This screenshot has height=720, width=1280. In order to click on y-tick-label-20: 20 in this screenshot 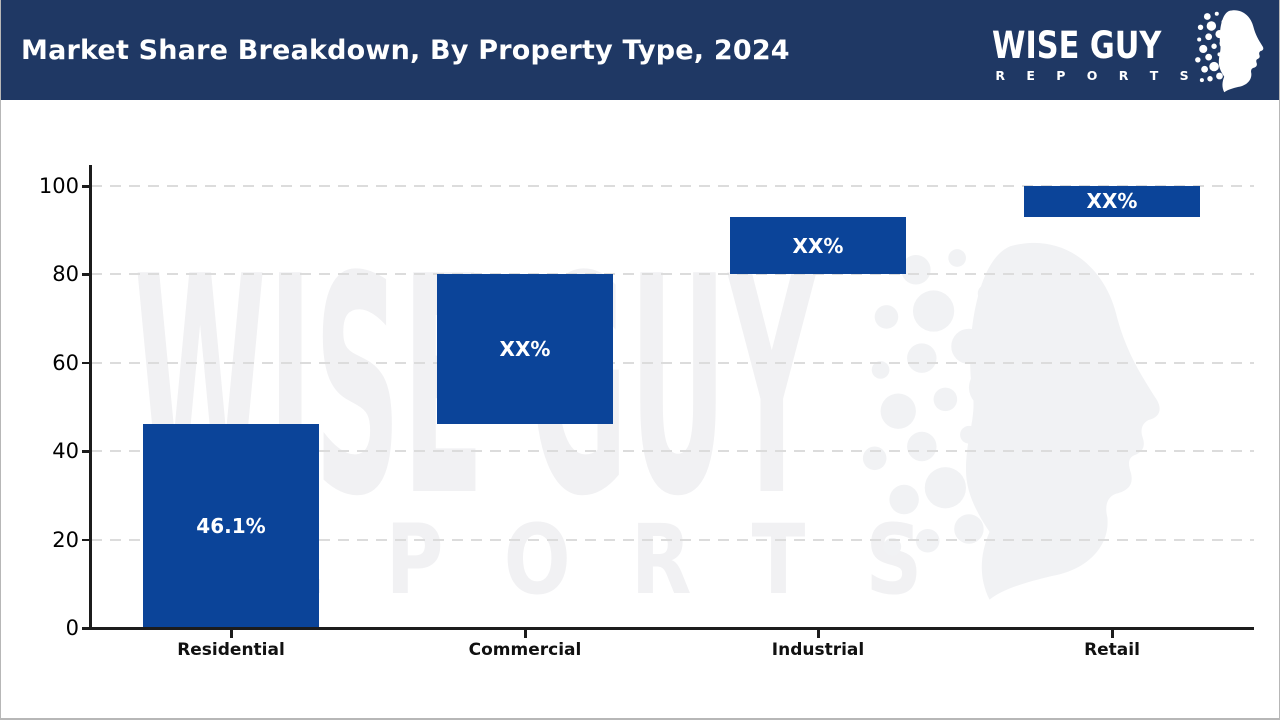, I will do `click(65, 539)`.